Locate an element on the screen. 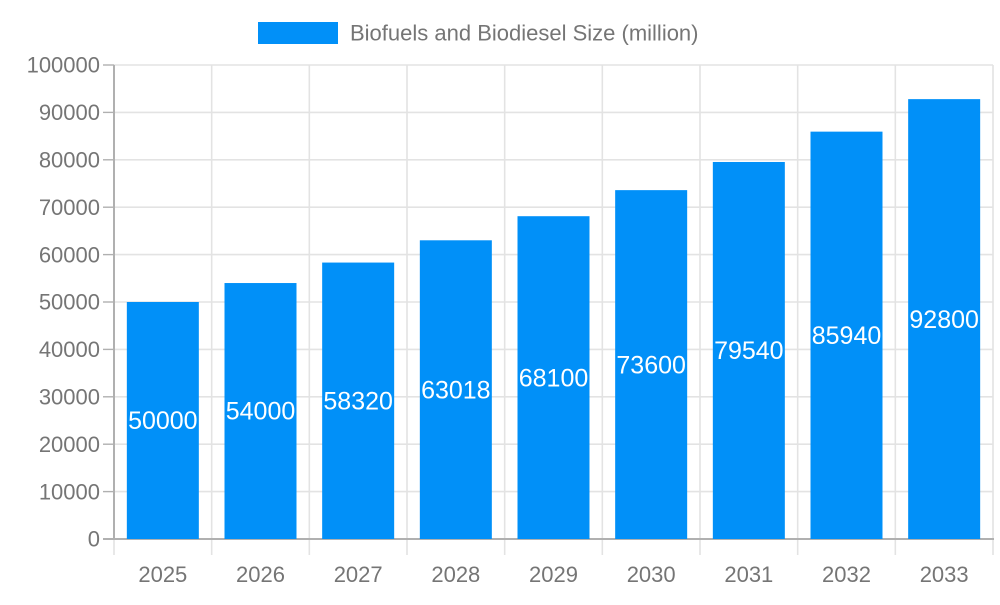 The width and height of the screenshot is (1000, 605). legend: Biofuels and Biodiesel Size (million) is located at coordinates (478, 33).